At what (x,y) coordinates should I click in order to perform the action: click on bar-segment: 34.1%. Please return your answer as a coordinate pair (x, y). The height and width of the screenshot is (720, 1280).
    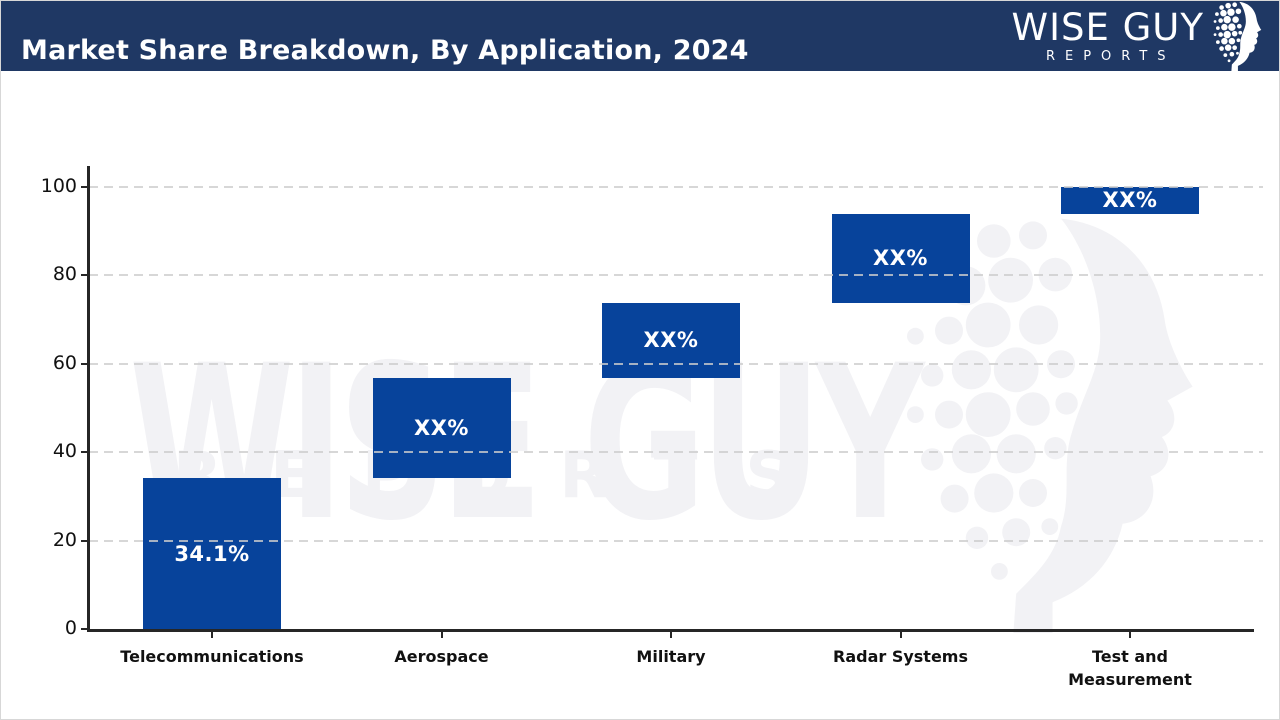
    Looking at the image, I should click on (212, 553).